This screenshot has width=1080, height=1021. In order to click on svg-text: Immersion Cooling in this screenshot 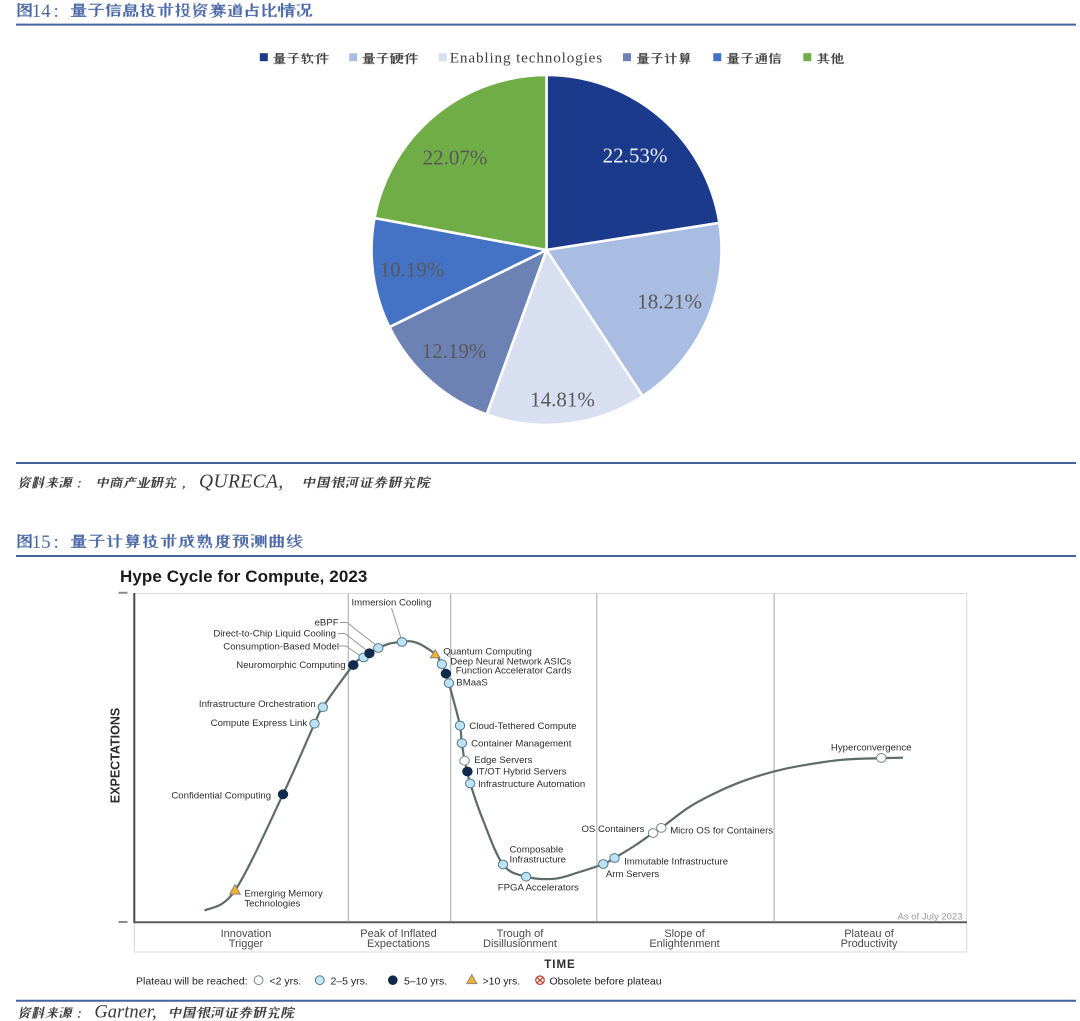, I will do `click(392, 602)`.